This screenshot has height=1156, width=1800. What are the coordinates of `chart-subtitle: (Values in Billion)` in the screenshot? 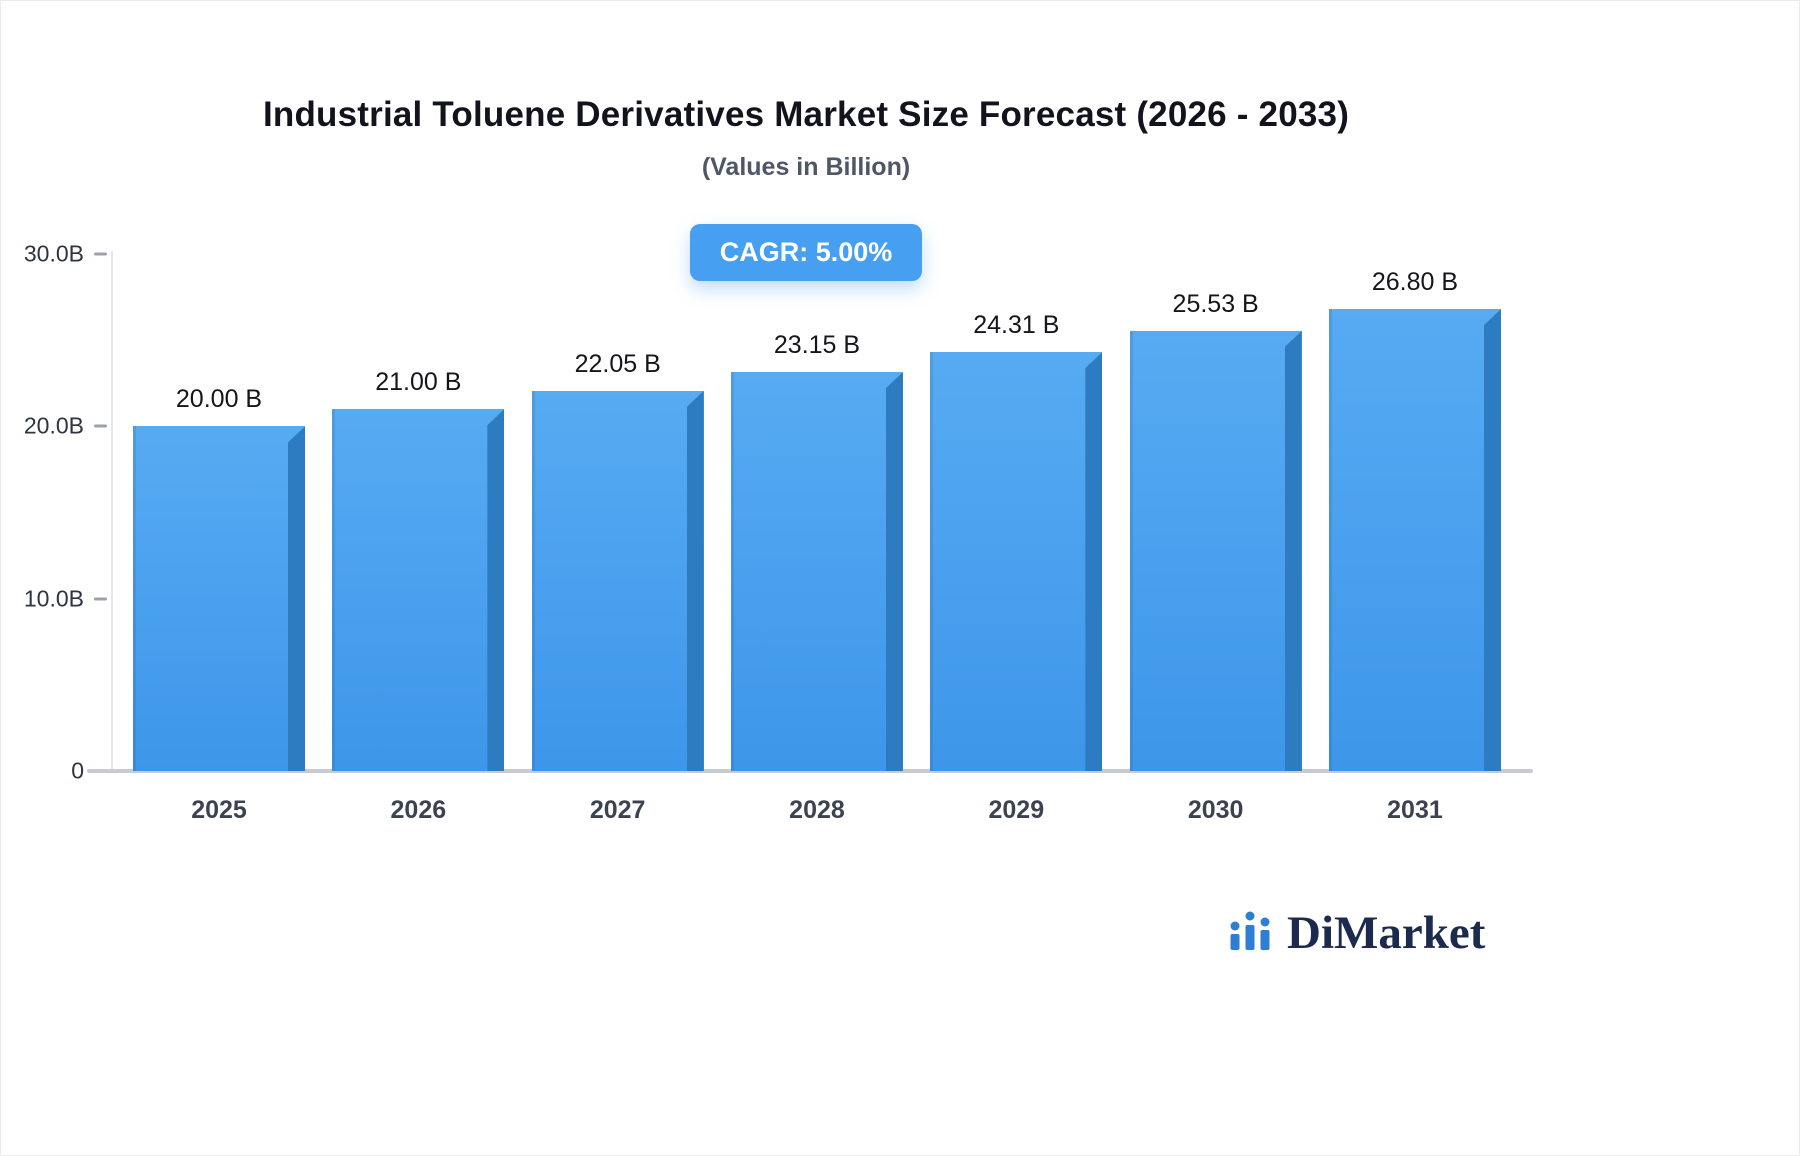 It's located at (806, 167).